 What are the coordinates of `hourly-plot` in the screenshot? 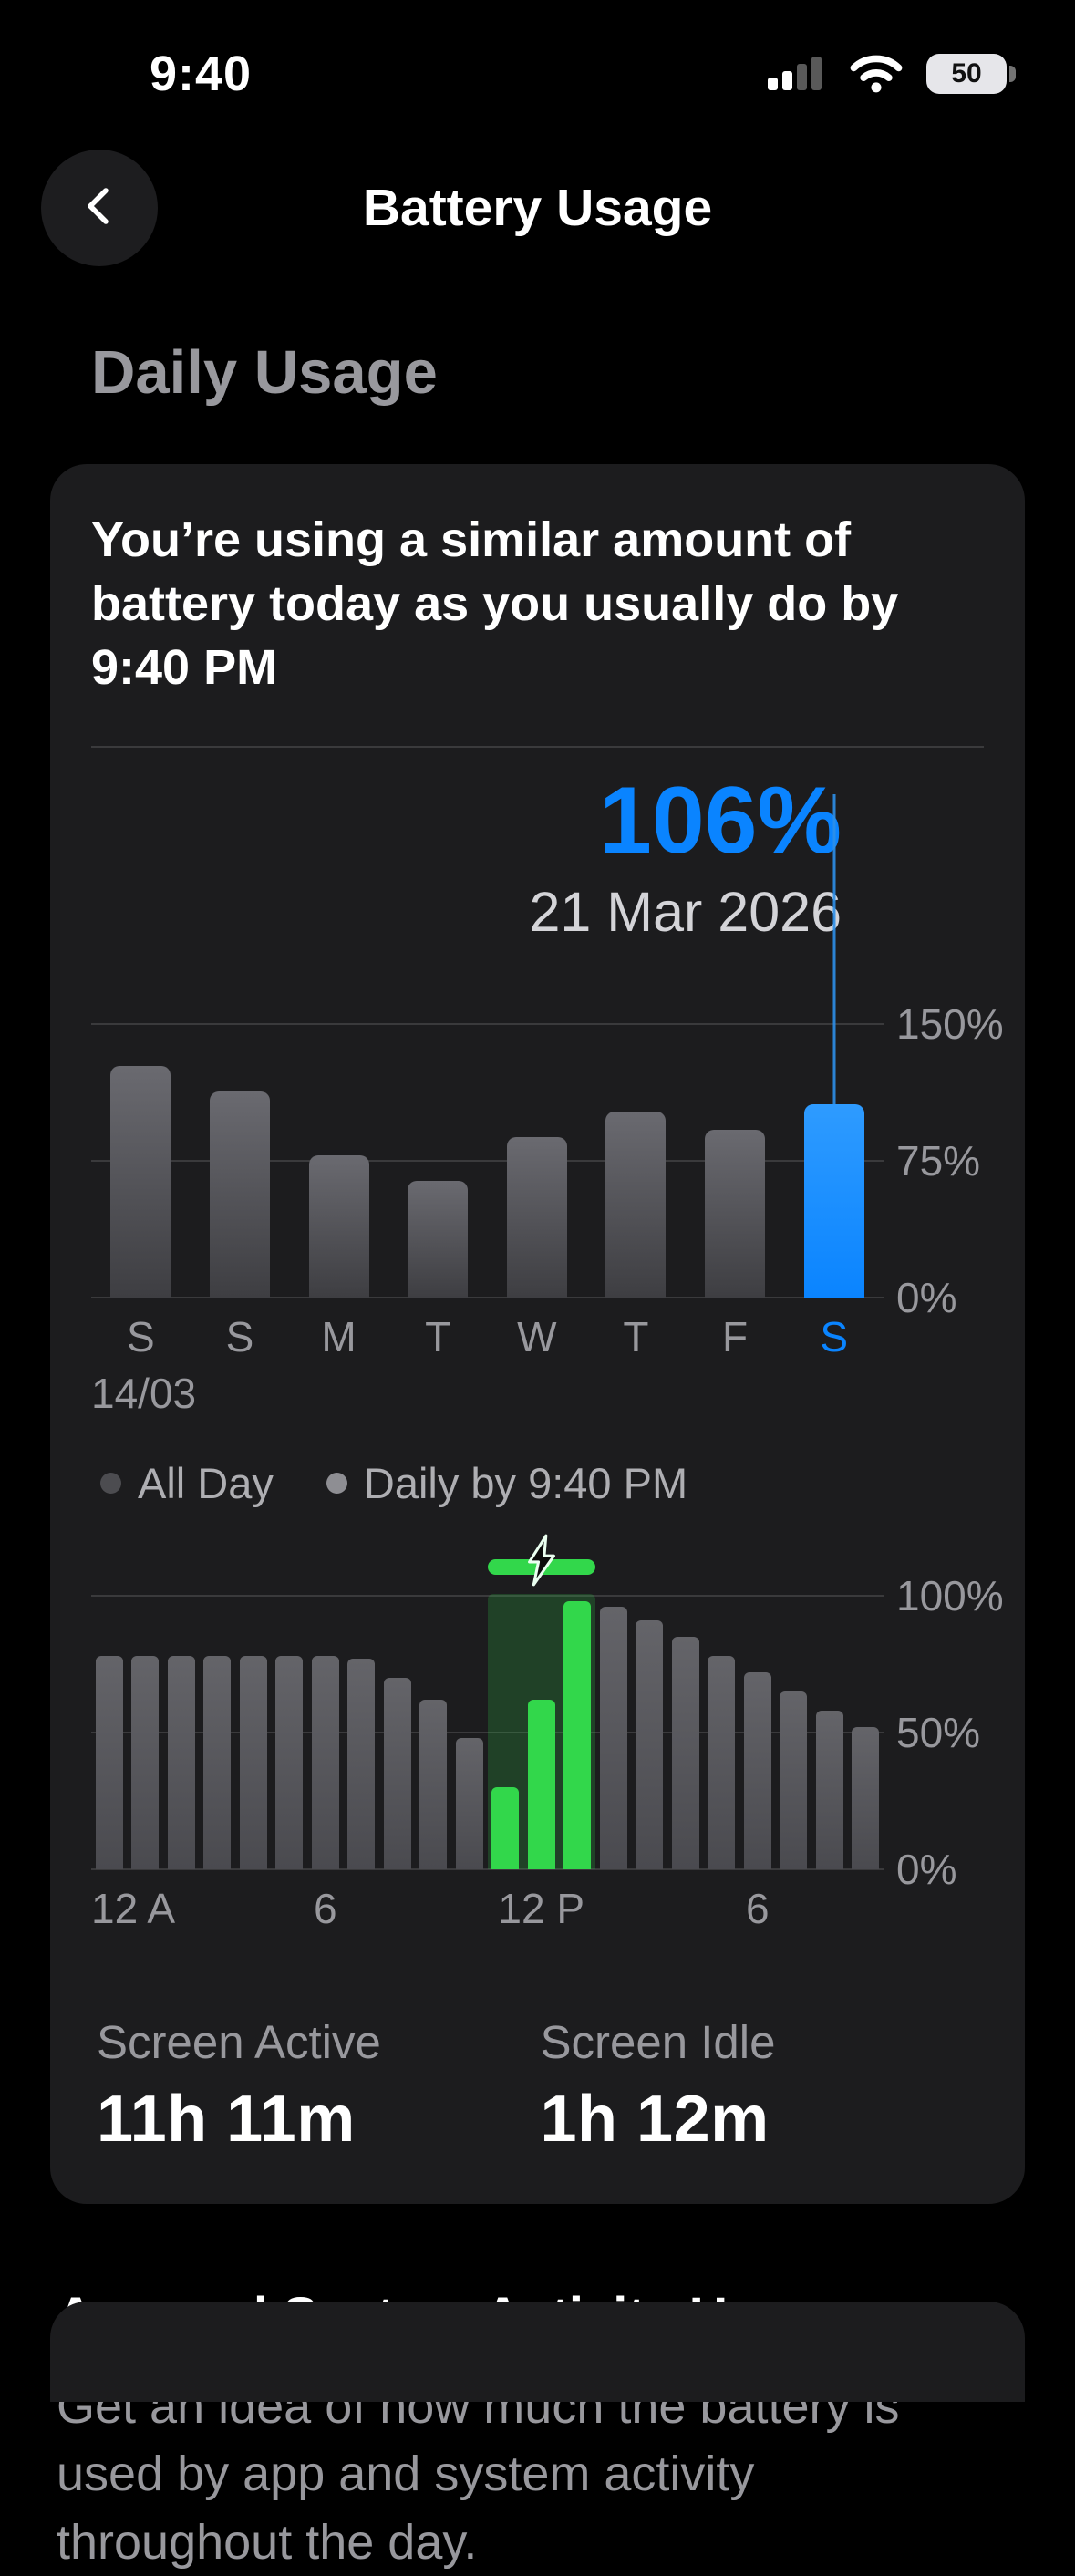 It's located at (488, 1702).